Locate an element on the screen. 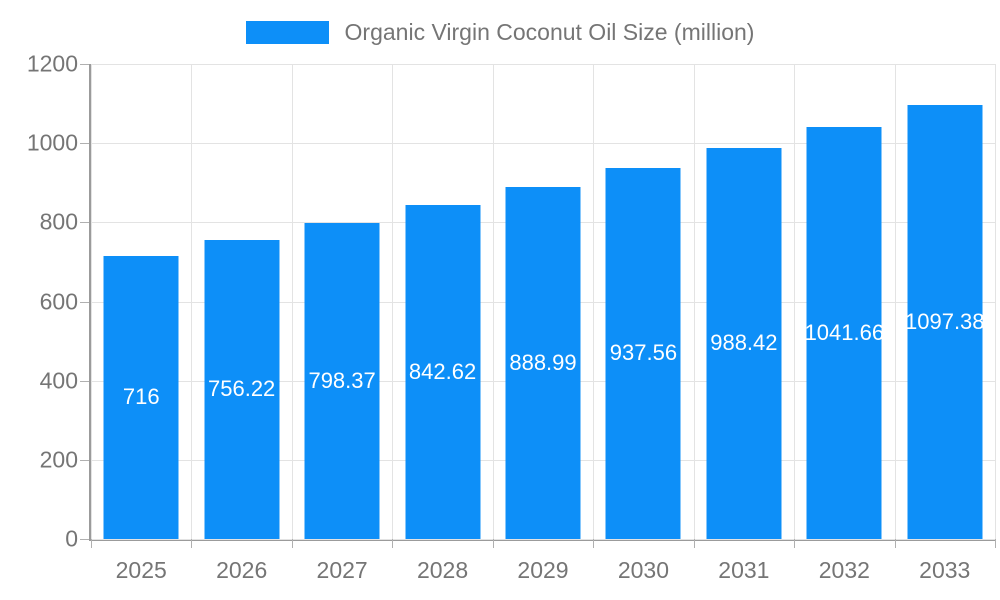  bar-value-label: 716 is located at coordinates (141, 397).